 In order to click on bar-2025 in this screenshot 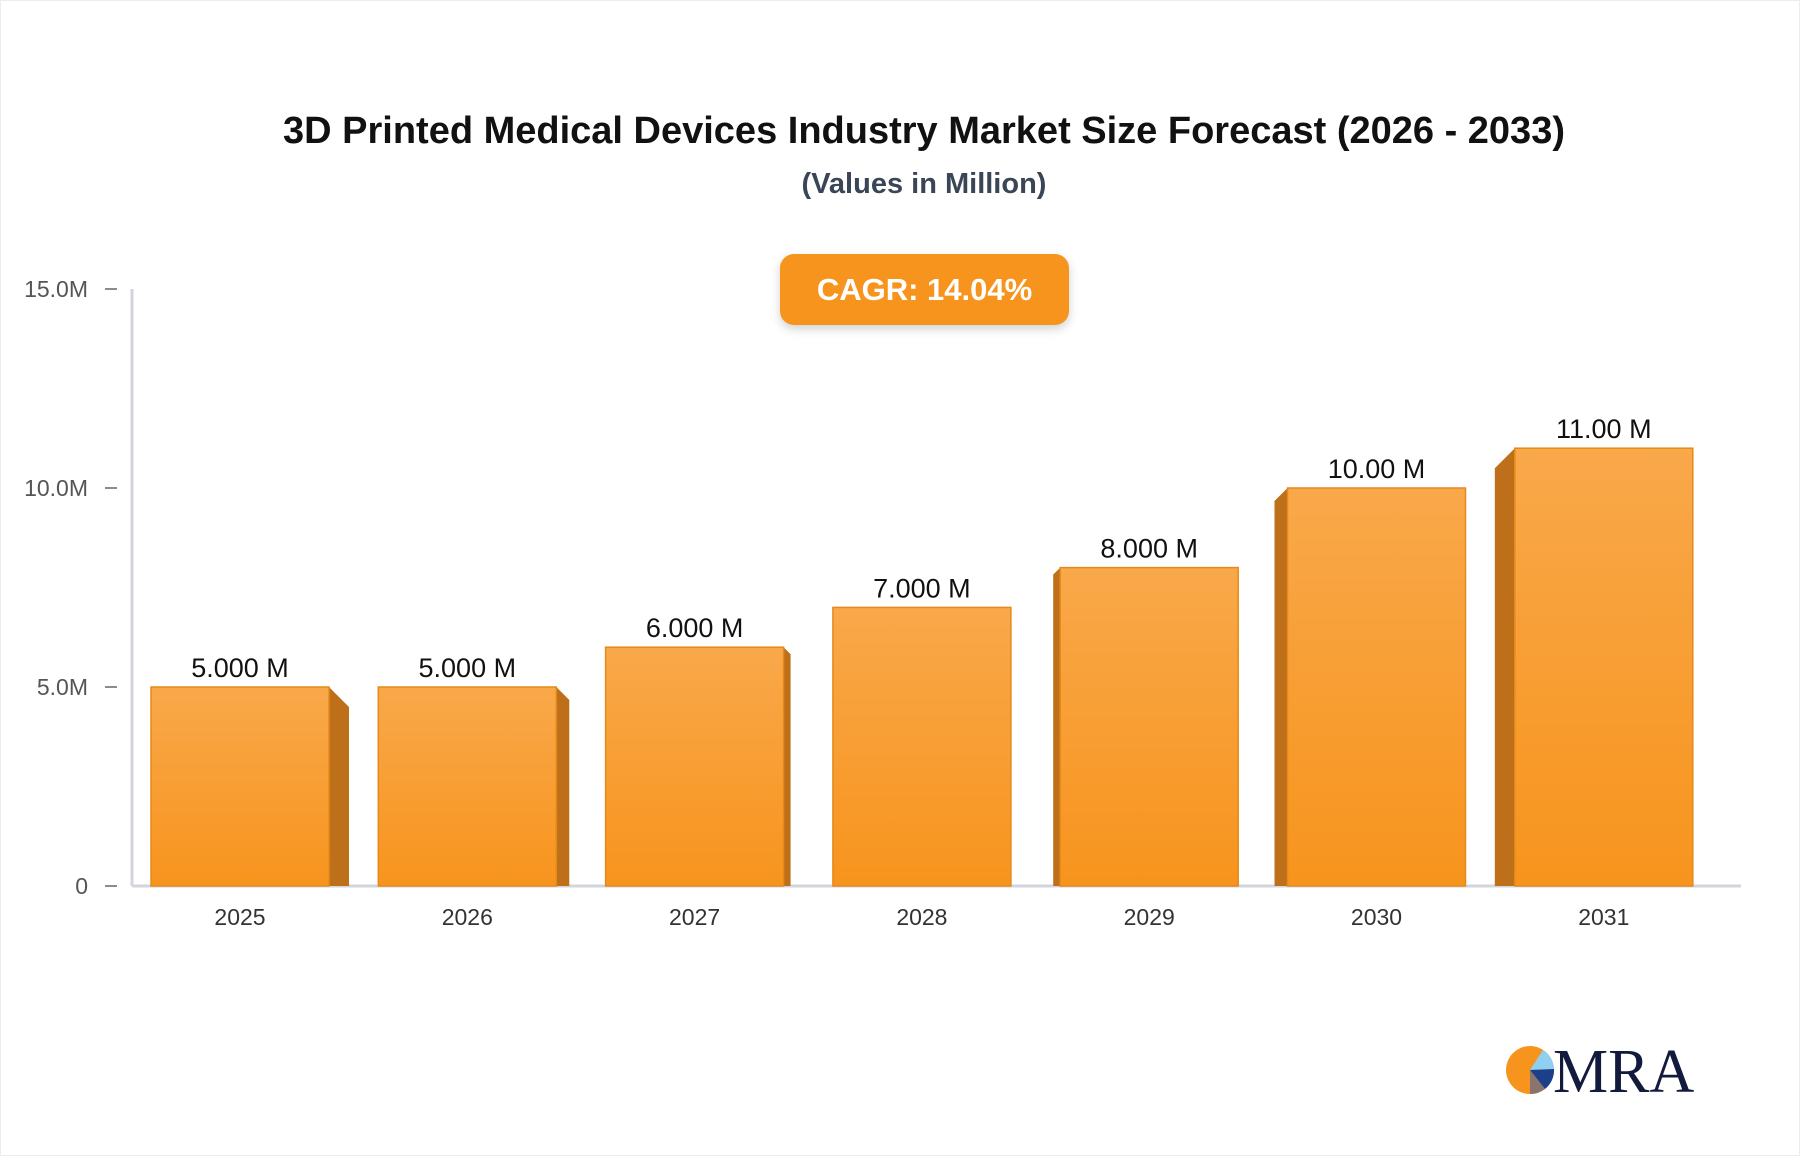, I will do `click(240, 786)`.